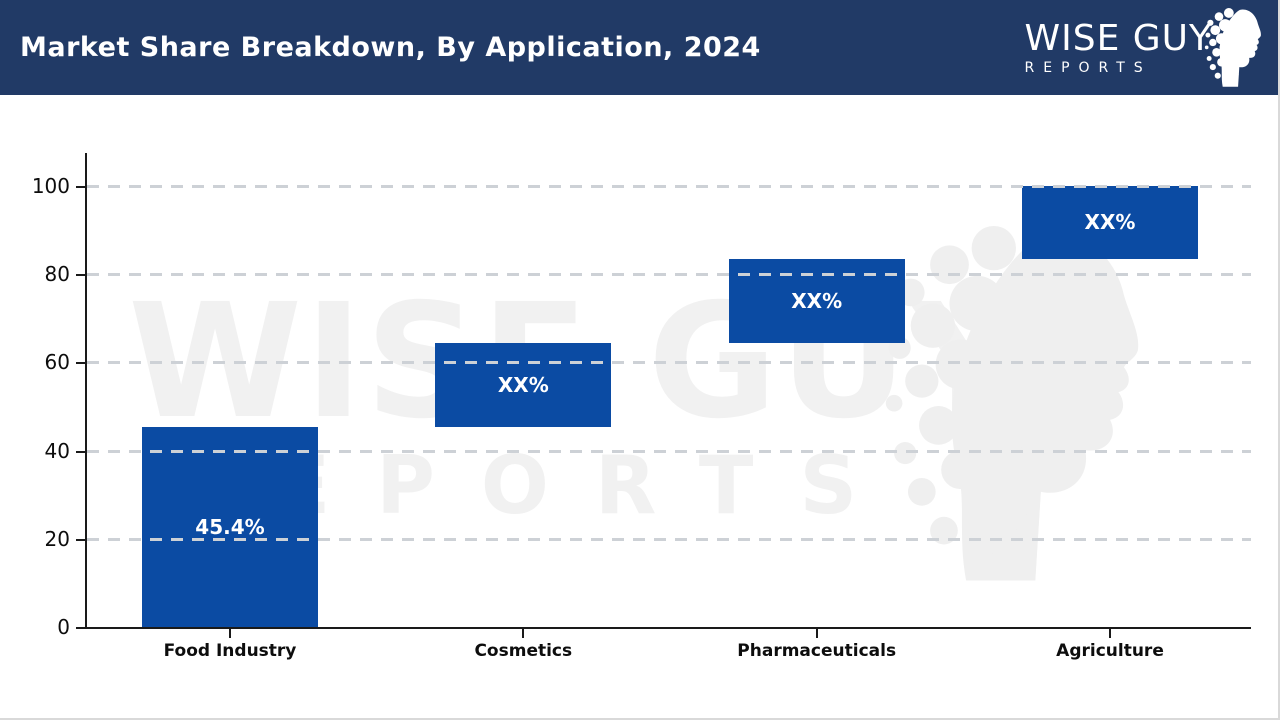 The width and height of the screenshot is (1280, 720). I want to click on y-tick-label-80: 80, so click(57, 274).